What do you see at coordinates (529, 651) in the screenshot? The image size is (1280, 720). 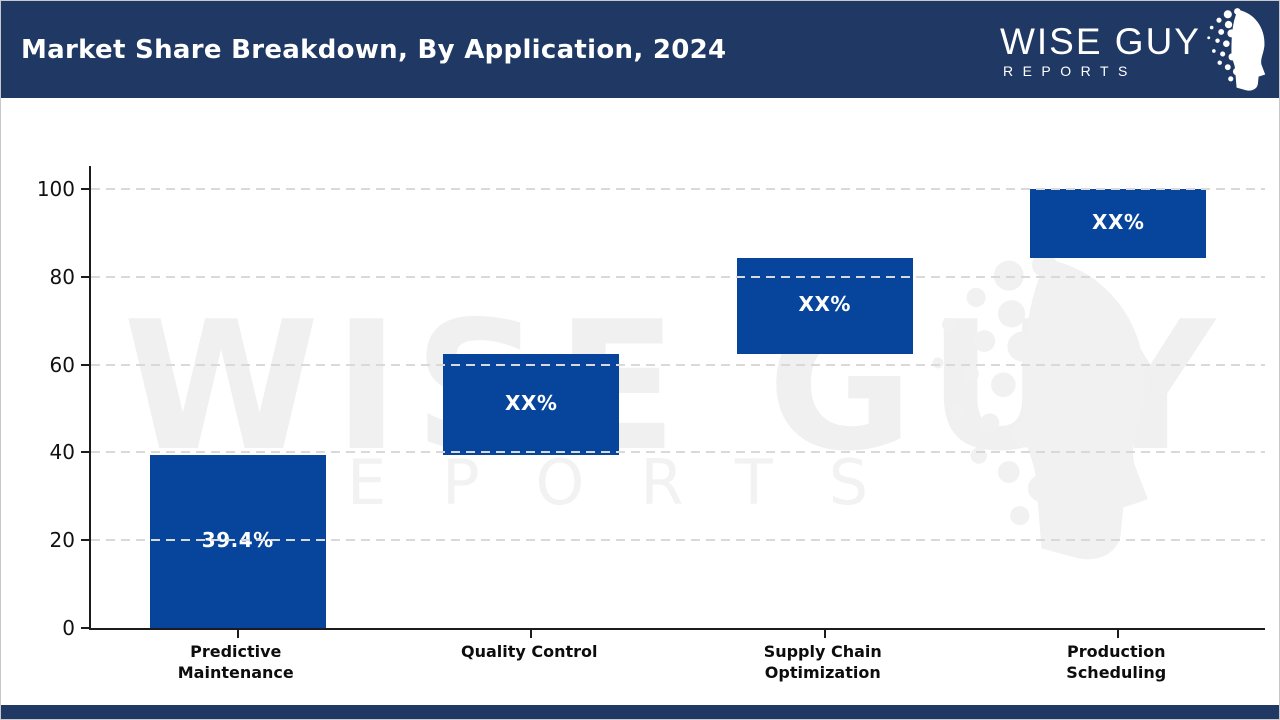 I see `category-label-2: Quality Control` at bounding box center [529, 651].